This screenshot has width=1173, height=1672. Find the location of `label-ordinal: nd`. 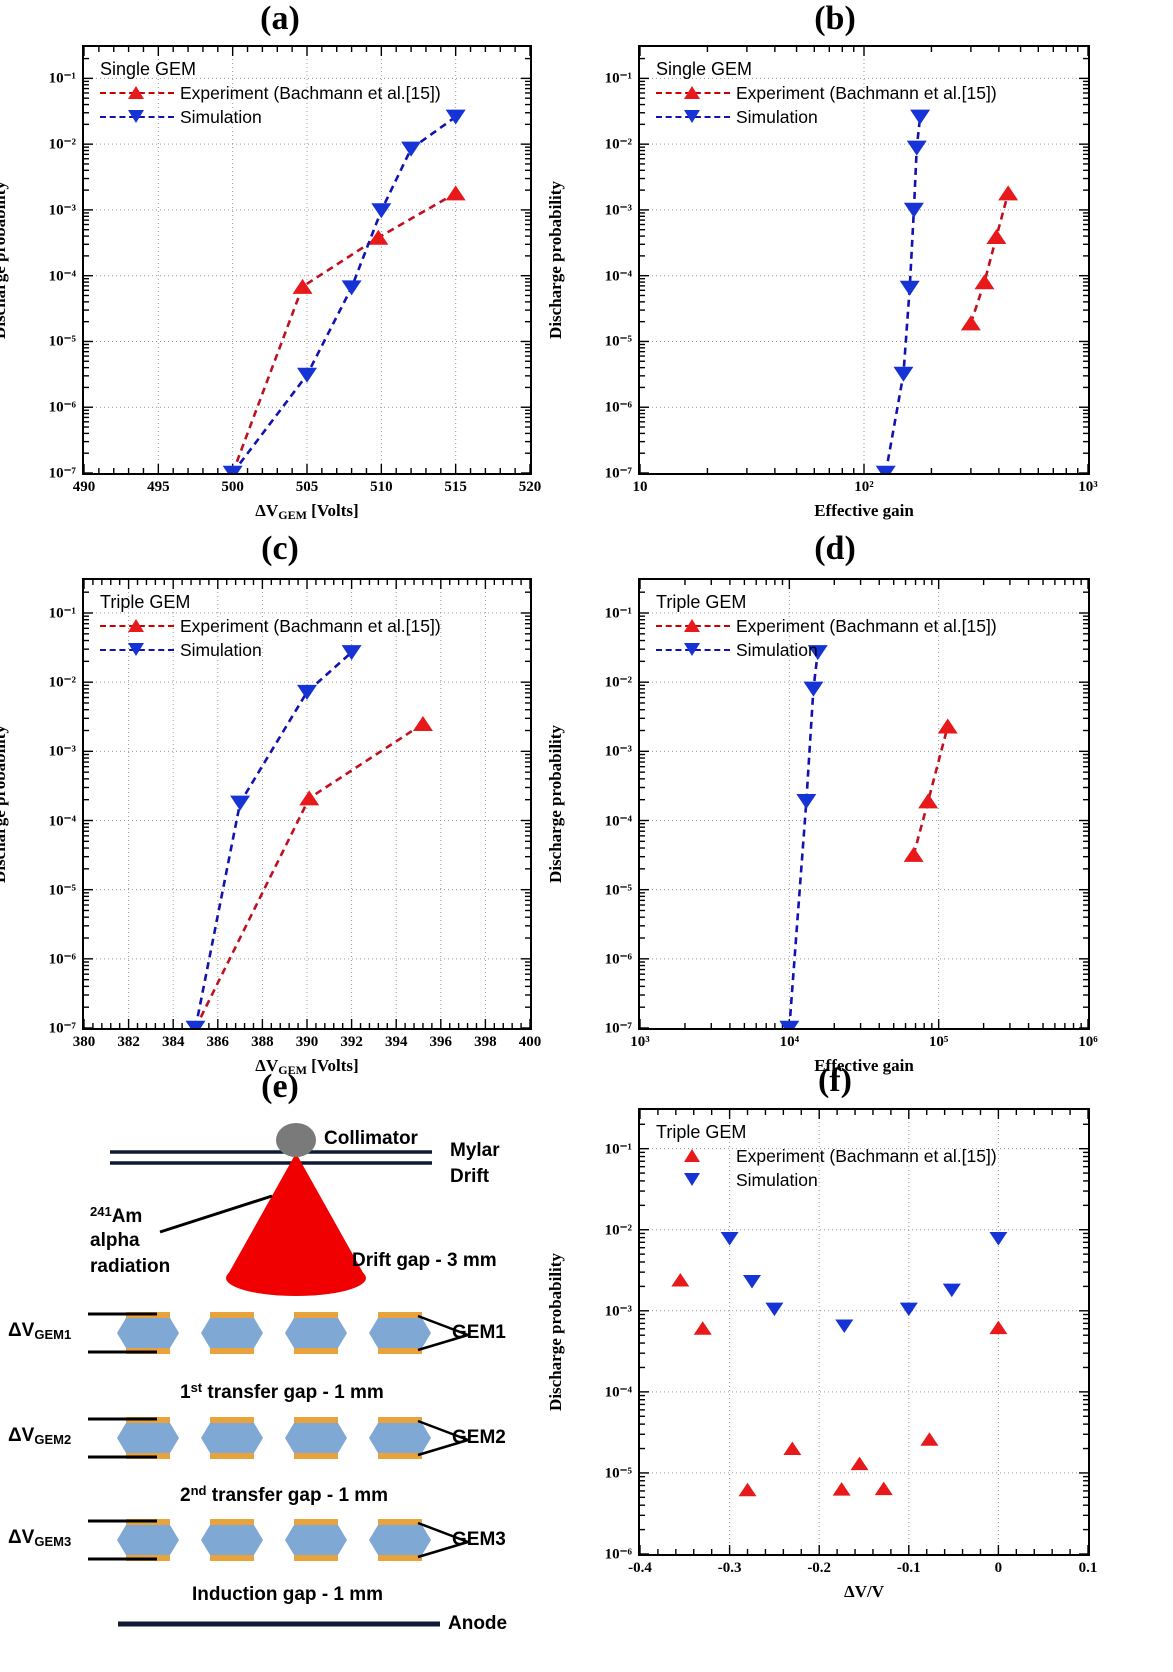

label-ordinal: nd is located at coordinates (198, 1490).